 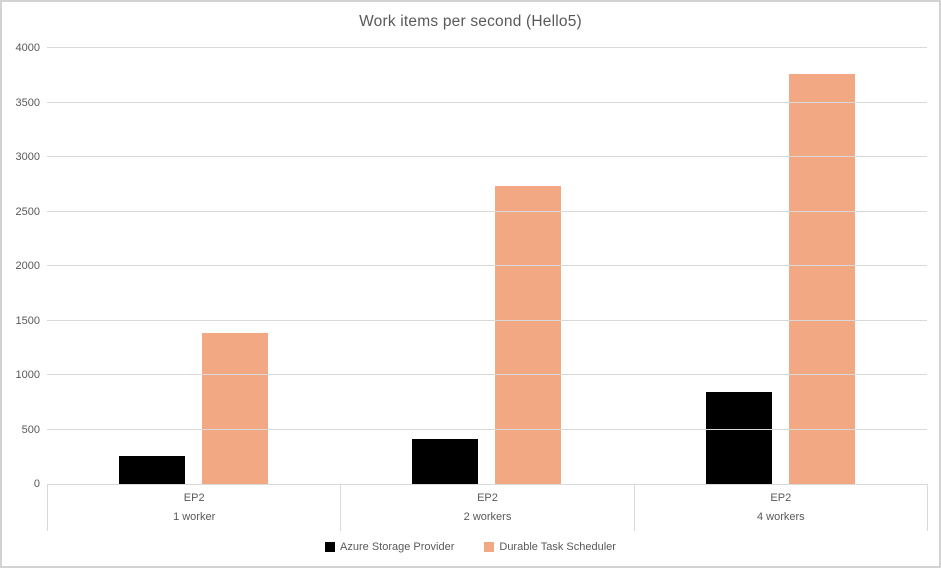 What do you see at coordinates (780, 516) in the screenshot?
I see `category-sub-label: 4 workers` at bounding box center [780, 516].